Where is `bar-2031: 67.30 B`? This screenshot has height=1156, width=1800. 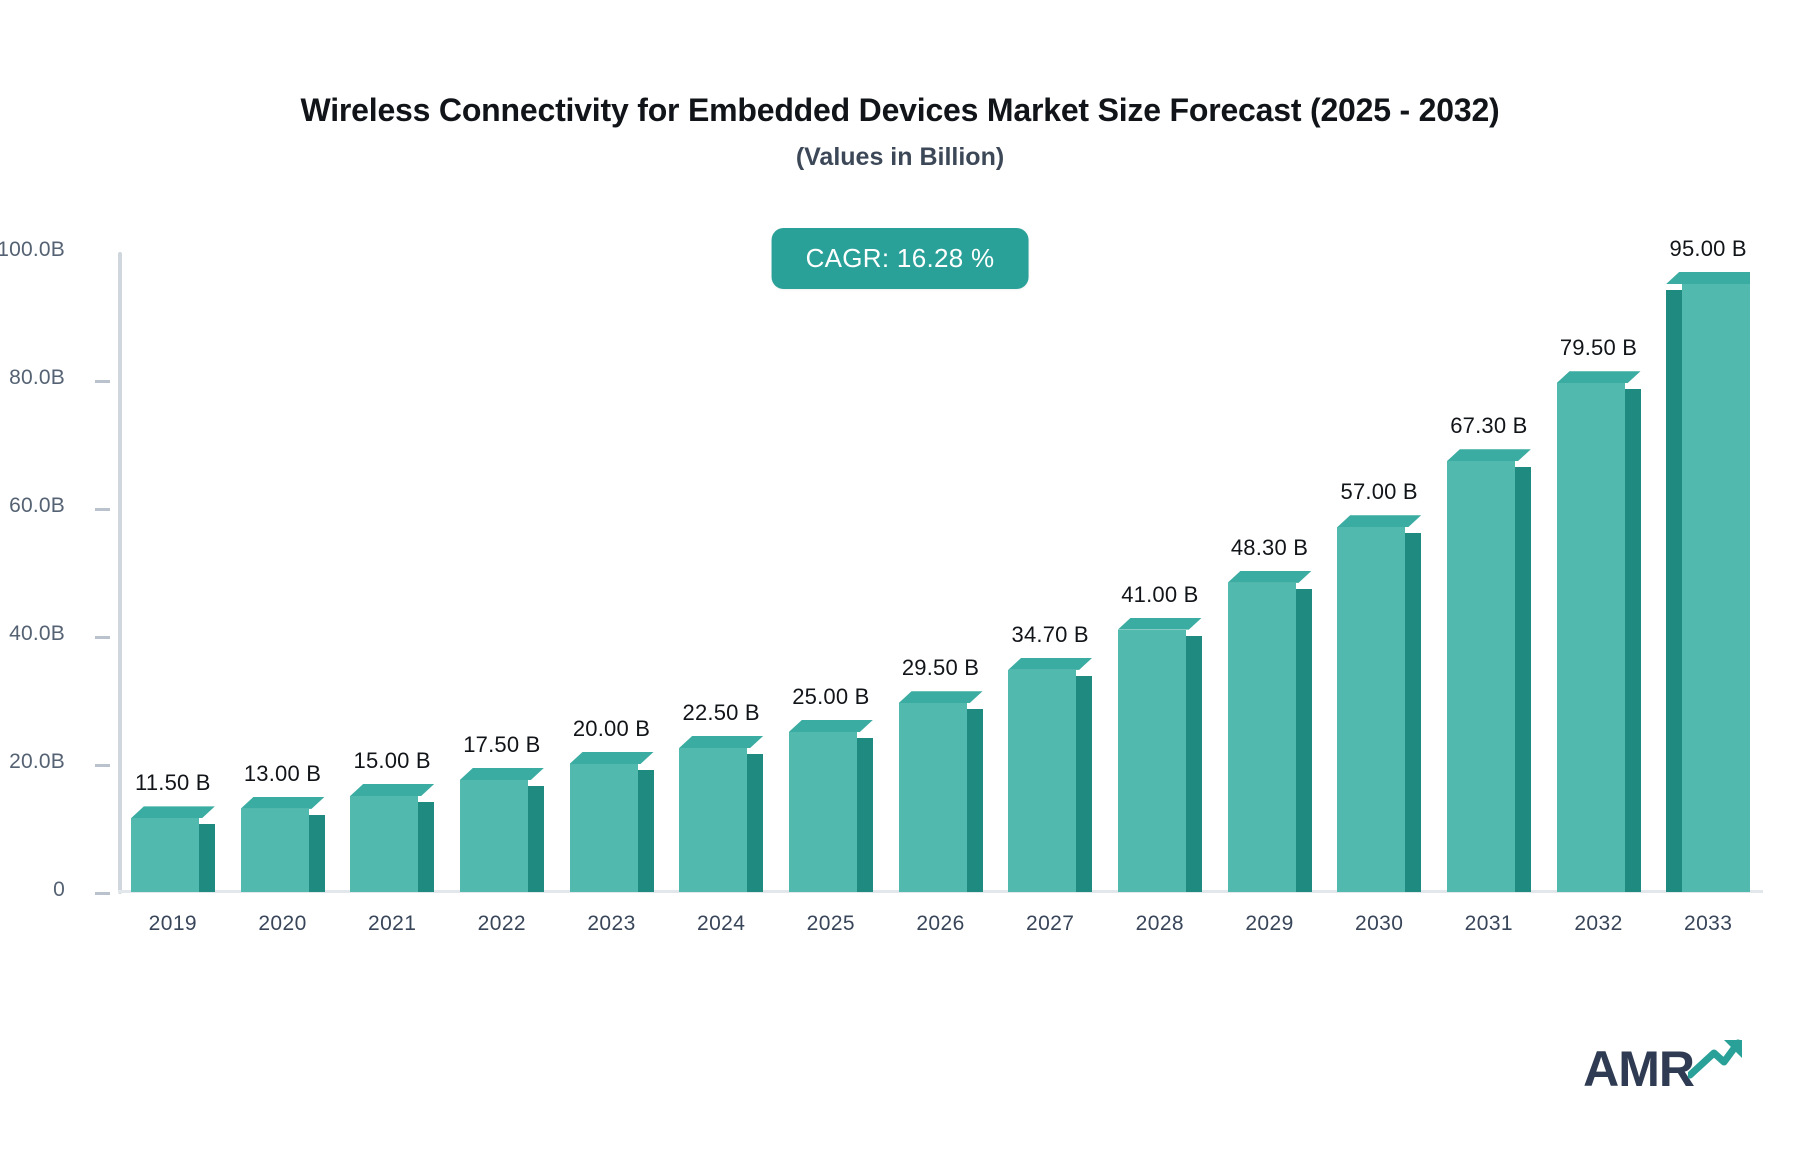
bar-2031: 67.30 B is located at coordinates (1488, 652).